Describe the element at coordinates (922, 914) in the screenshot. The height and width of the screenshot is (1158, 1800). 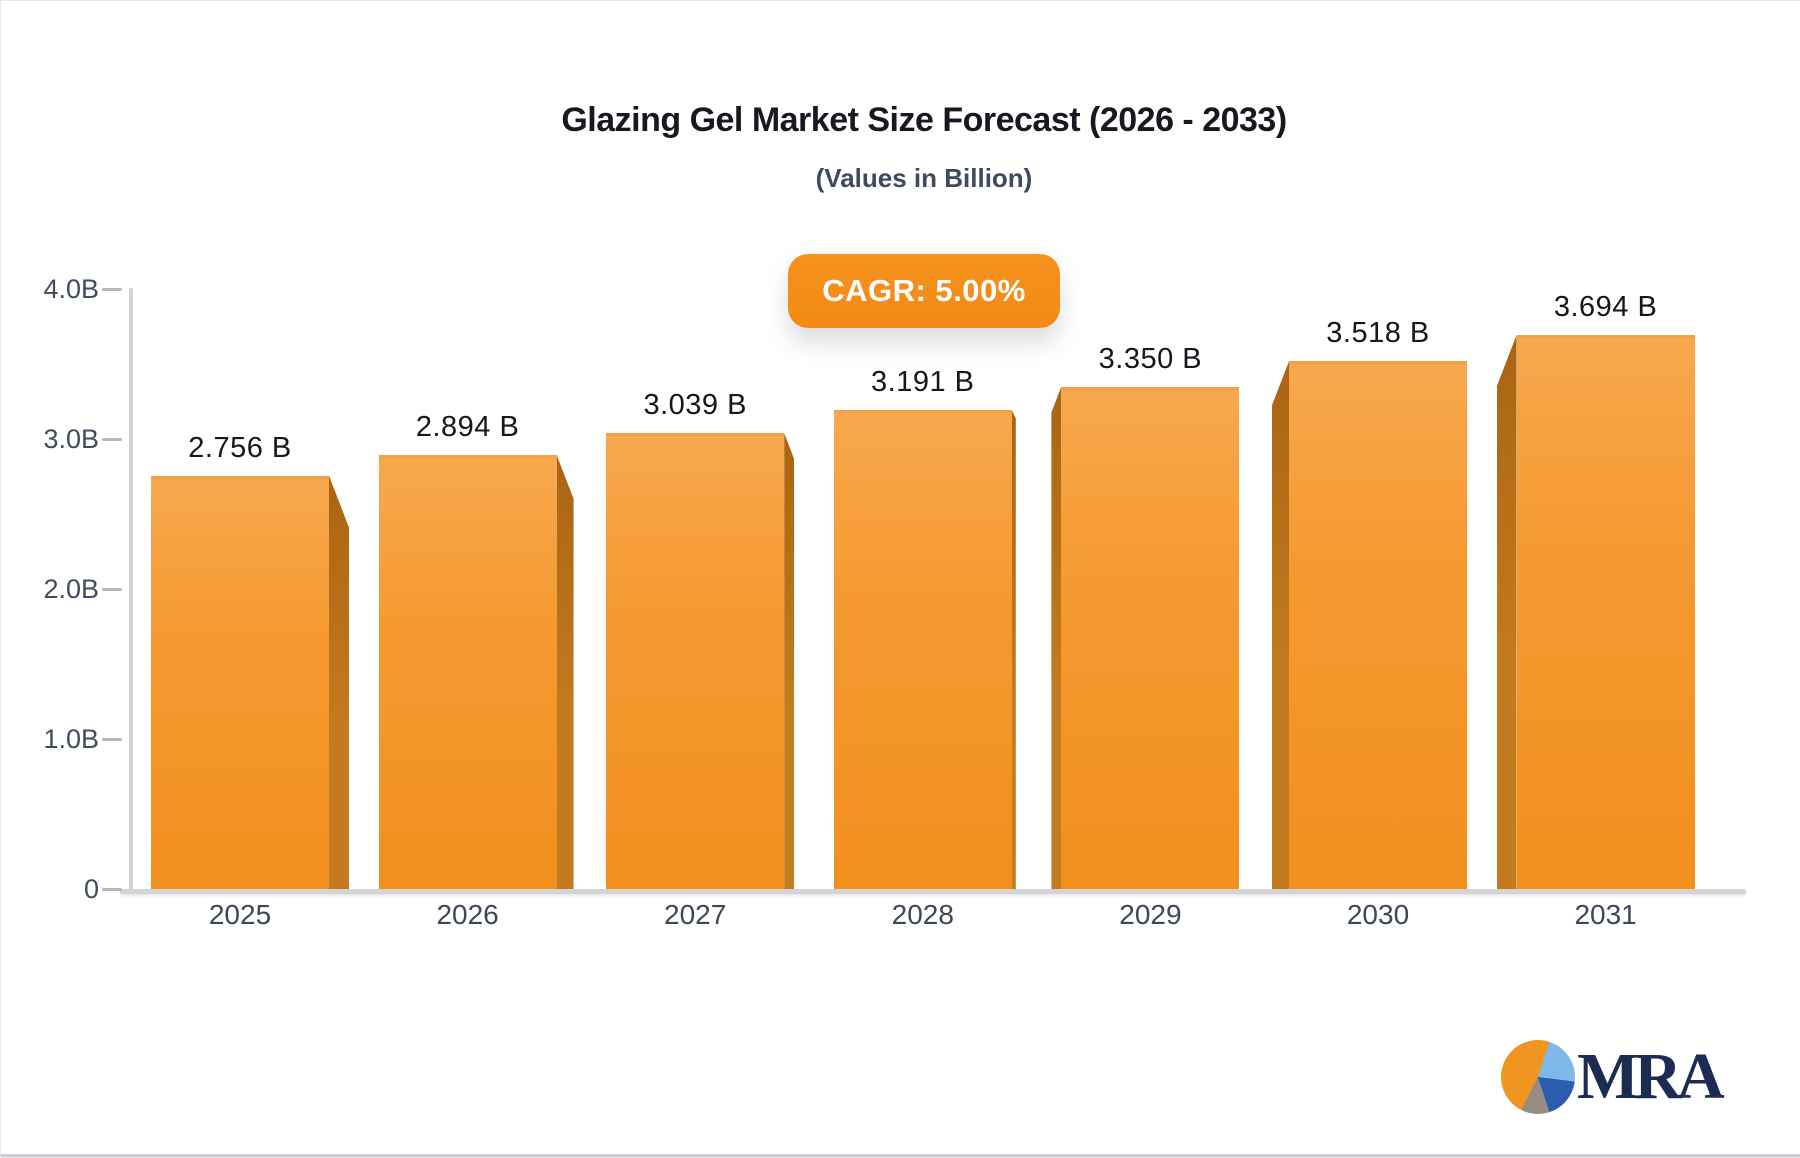
I see `x-axis-label-2028: 2028` at that location.